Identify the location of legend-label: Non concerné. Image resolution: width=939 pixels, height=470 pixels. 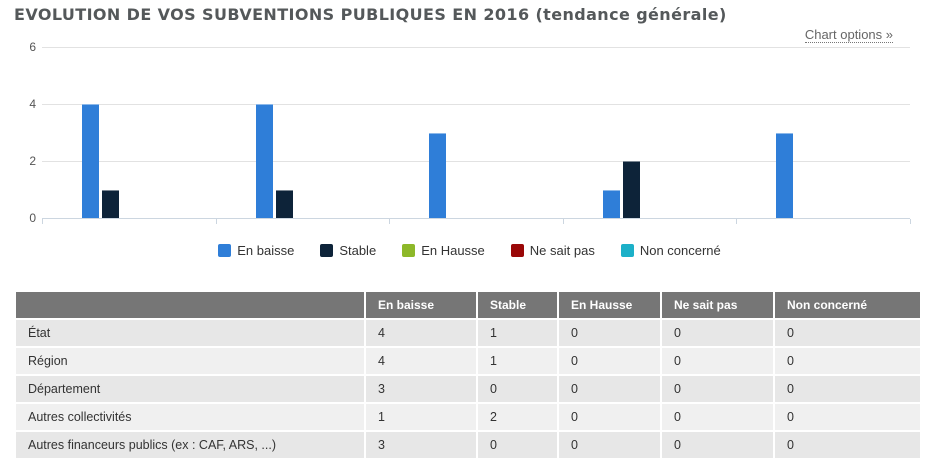
(680, 250).